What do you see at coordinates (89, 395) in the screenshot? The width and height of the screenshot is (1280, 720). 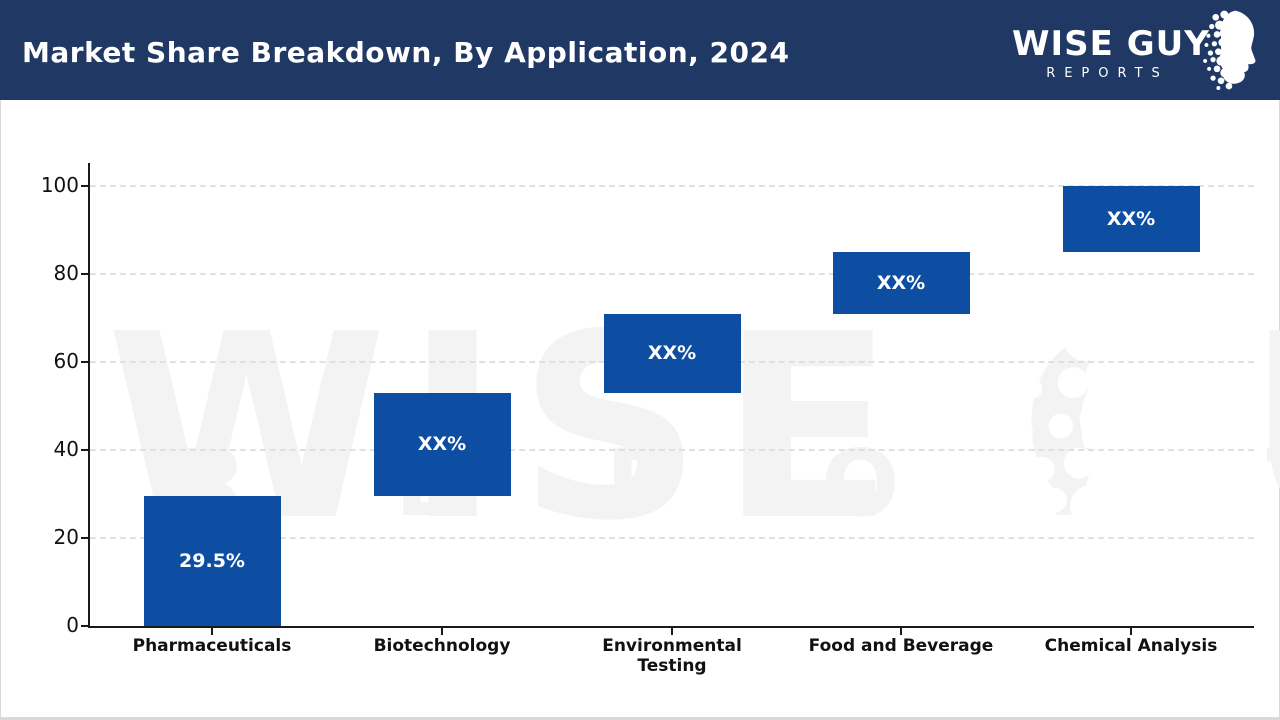 I see `y-axis-line` at bounding box center [89, 395].